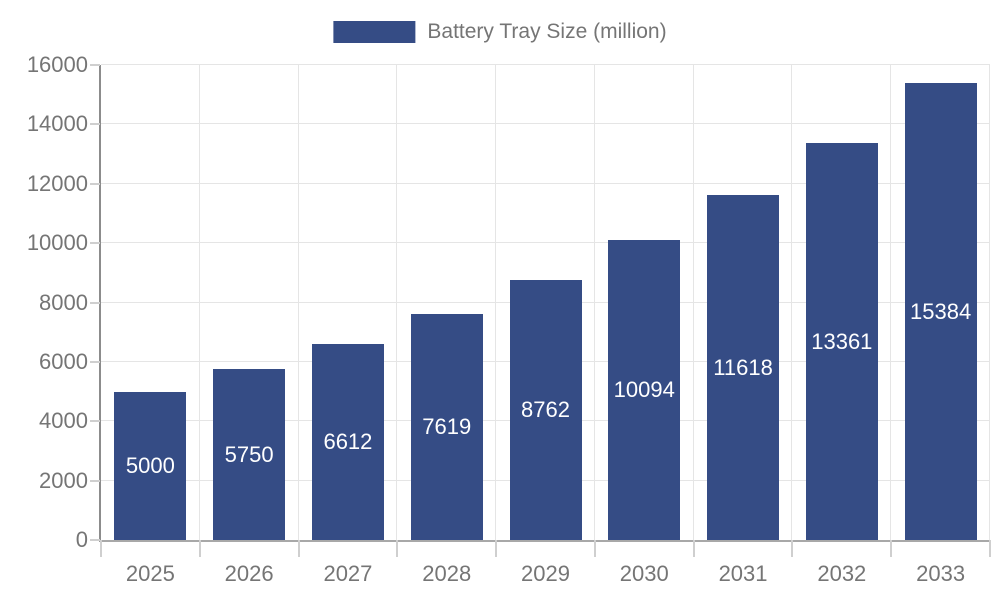 The image size is (1000, 600). I want to click on bar: 5750, so click(249, 454).